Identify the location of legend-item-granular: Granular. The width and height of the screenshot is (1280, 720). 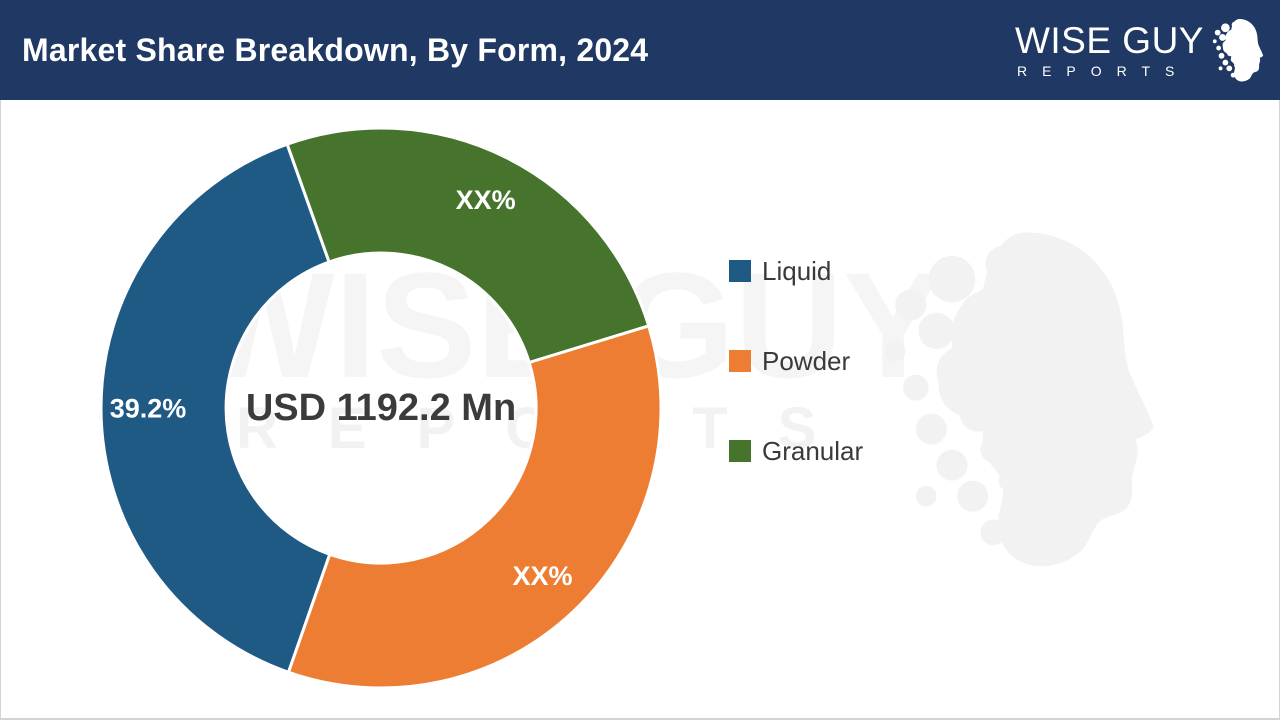
(796, 451).